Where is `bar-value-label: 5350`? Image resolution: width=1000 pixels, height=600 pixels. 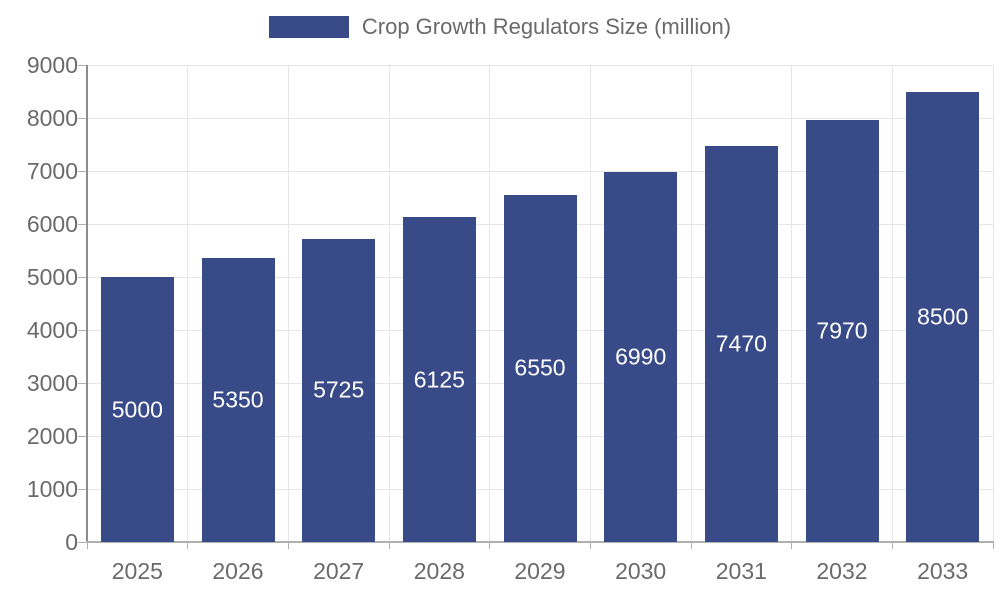 bar-value-label: 5350 is located at coordinates (238, 399).